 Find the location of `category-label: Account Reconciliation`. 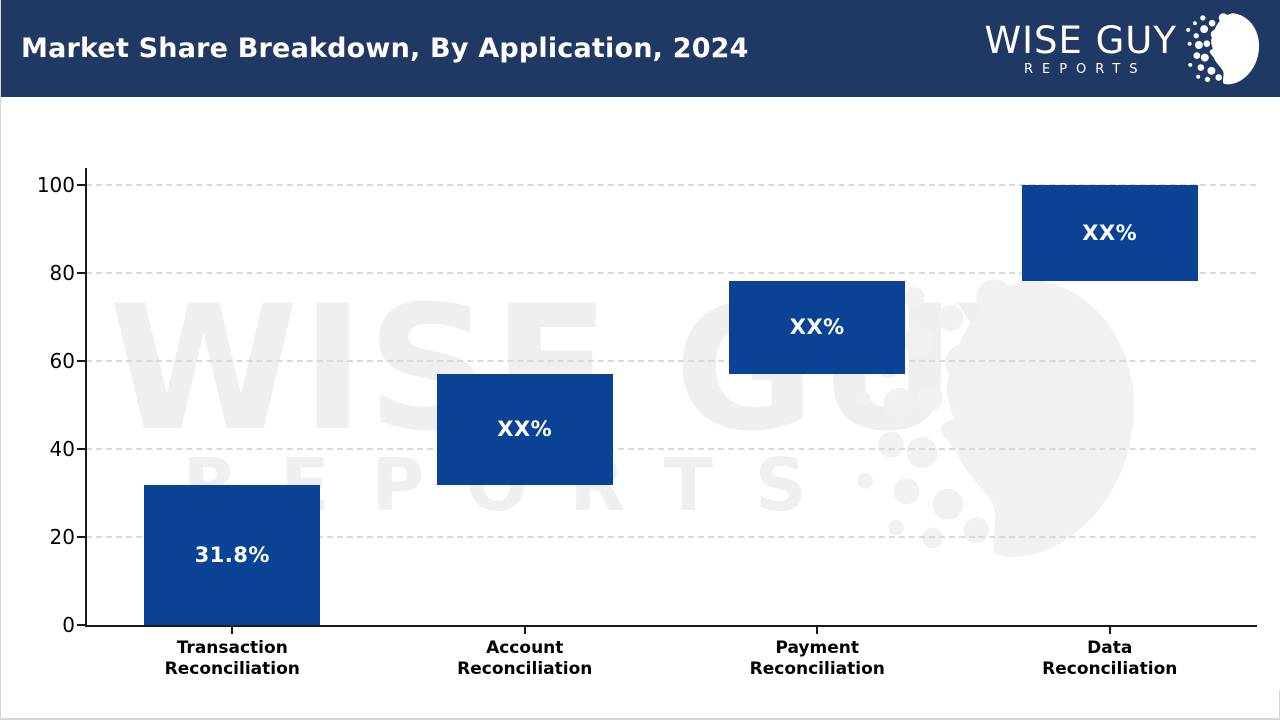

category-label: Account Reconciliation is located at coordinates (525, 658).